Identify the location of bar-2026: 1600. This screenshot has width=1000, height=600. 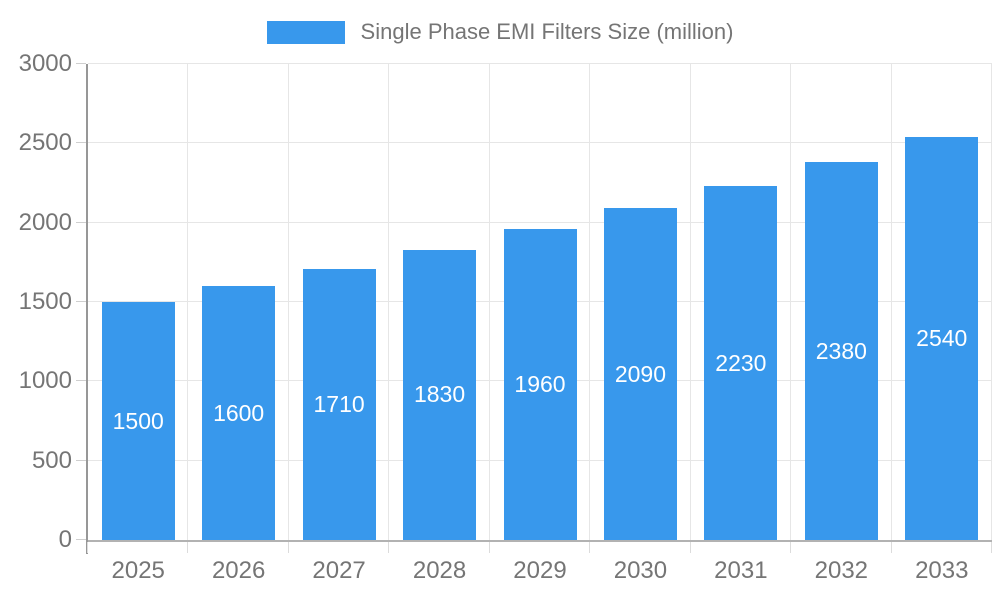
(239, 413).